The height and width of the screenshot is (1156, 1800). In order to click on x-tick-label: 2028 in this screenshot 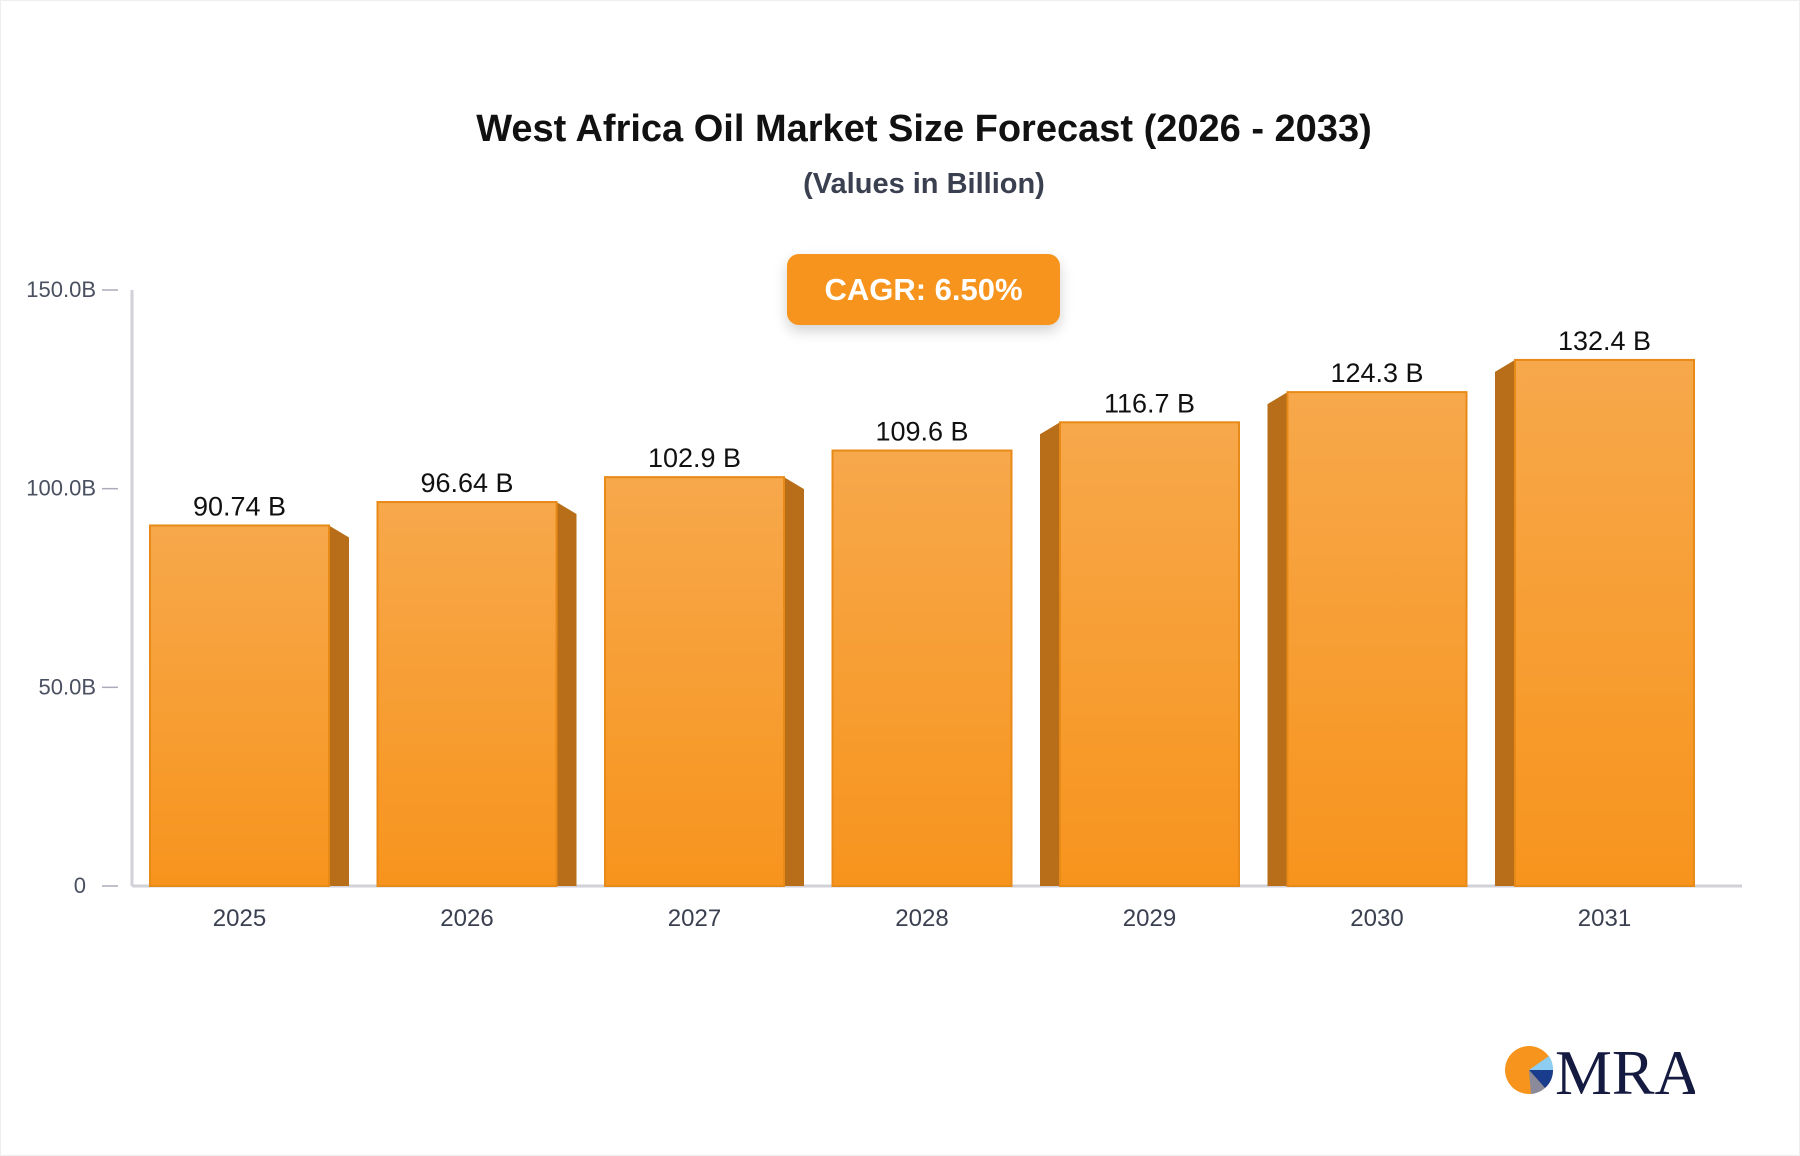, I will do `click(921, 918)`.